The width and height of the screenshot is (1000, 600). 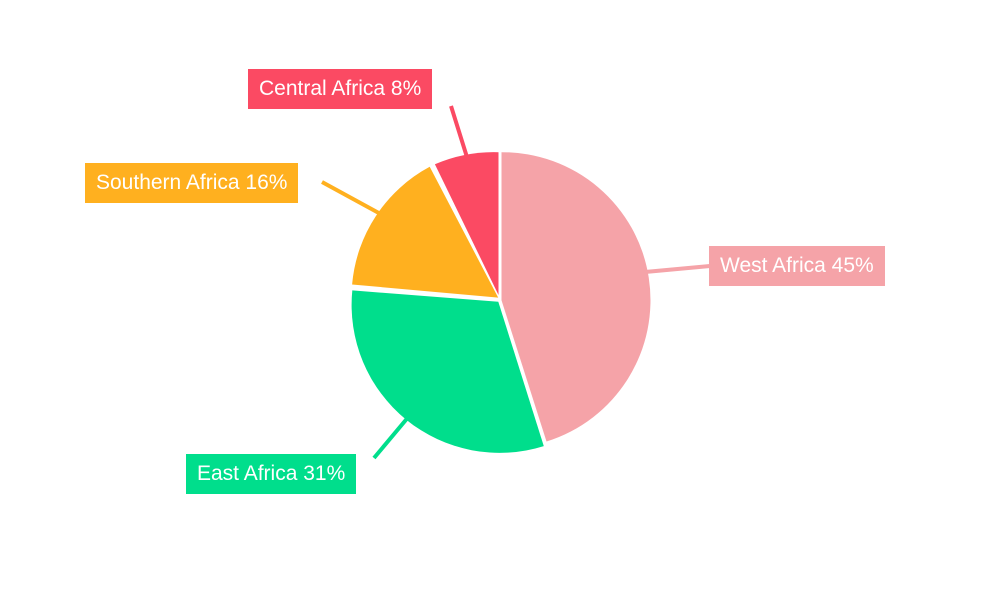 What do you see at coordinates (340, 89) in the screenshot?
I see `pie-label-central-africa: Central Africa 8%` at bounding box center [340, 89].